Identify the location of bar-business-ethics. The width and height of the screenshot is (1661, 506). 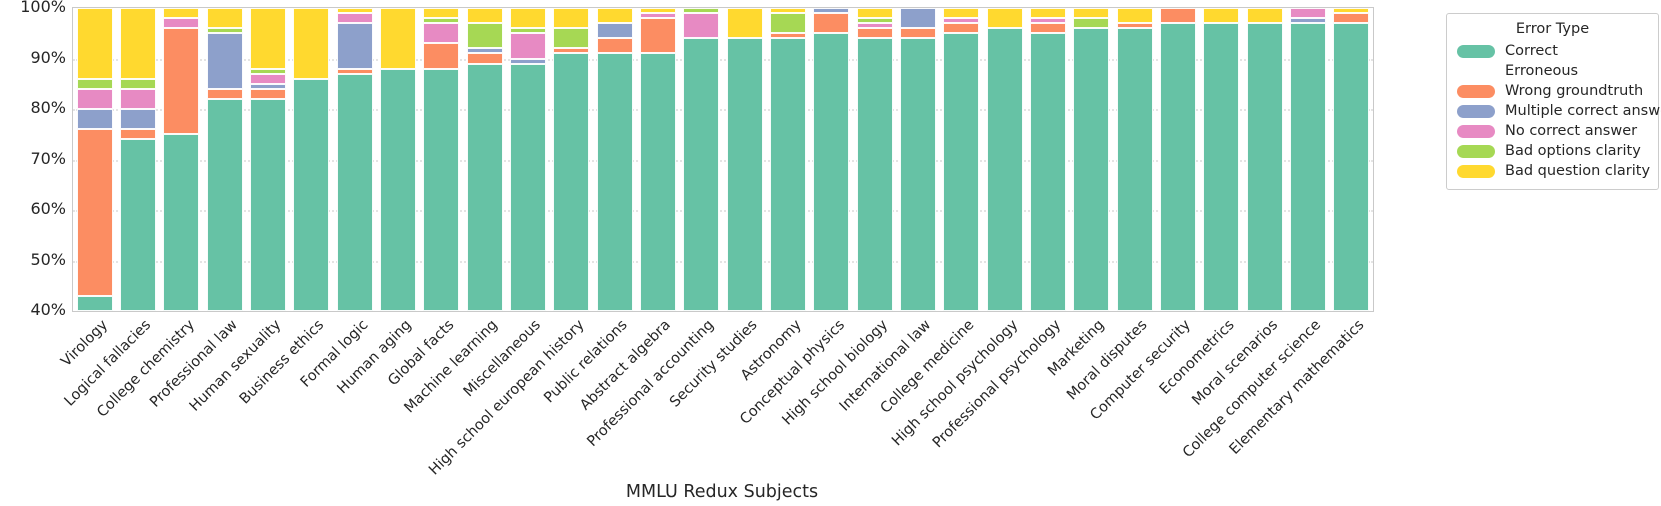
(311, 159).